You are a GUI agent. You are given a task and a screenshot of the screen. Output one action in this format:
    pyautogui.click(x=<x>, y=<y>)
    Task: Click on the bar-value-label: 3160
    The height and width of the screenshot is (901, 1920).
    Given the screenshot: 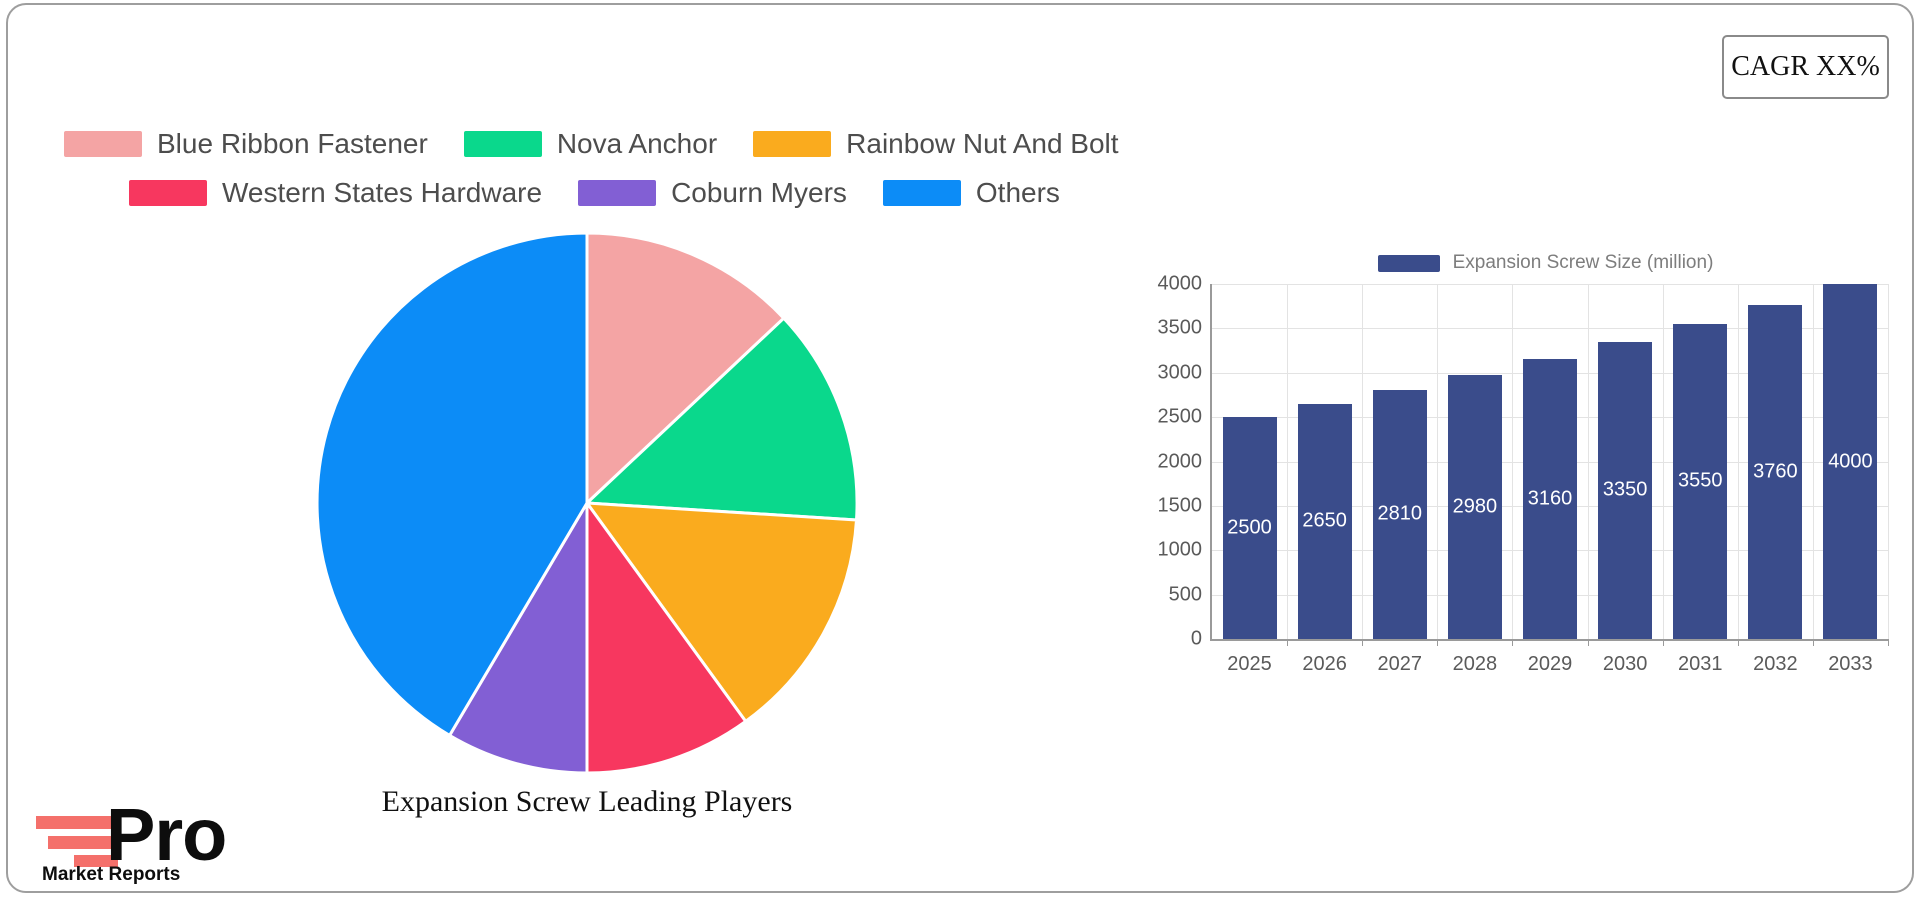 What is the action you would take?
    pyautogui.click(x=1550, y=498)
    